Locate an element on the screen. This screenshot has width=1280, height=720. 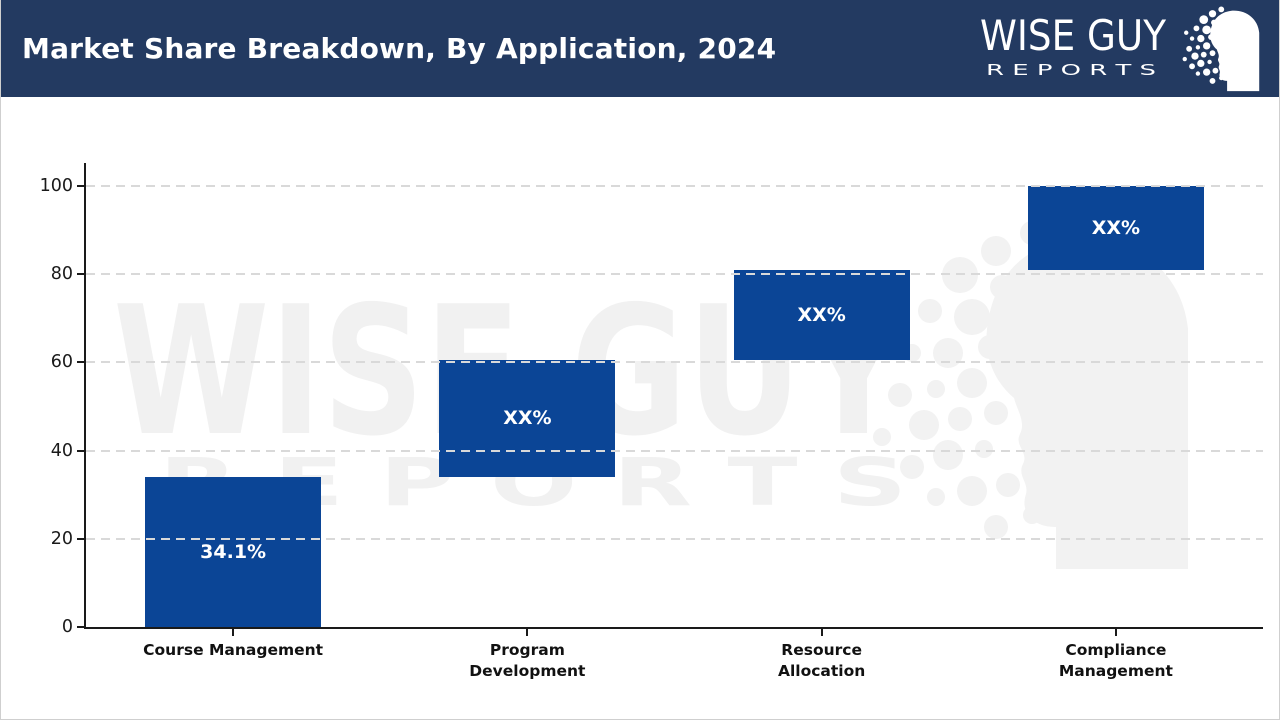
bar-value-program-development: XX% is located at coordinates (527, 418).